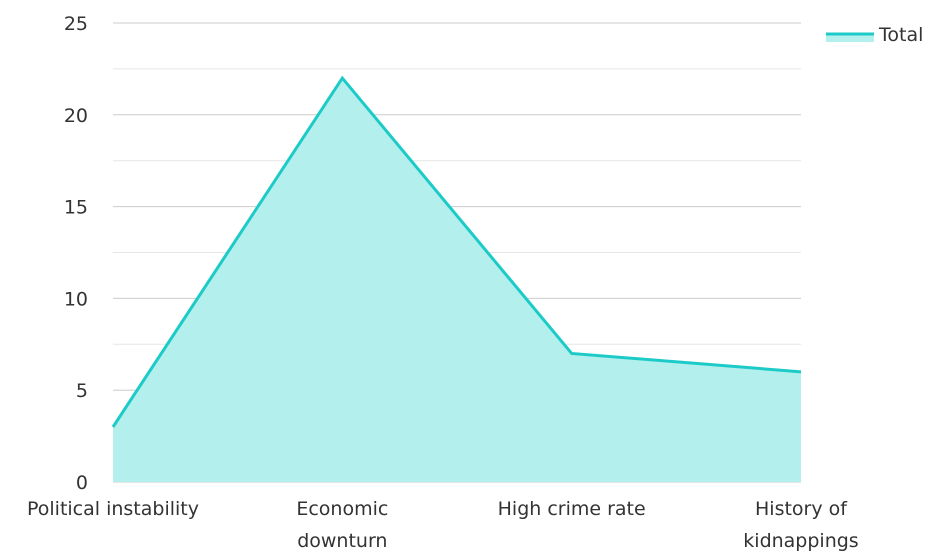 The width and height of the screenshot is (940, 553). I want to click on x-tick-label: Political instability, so click(113, 509).